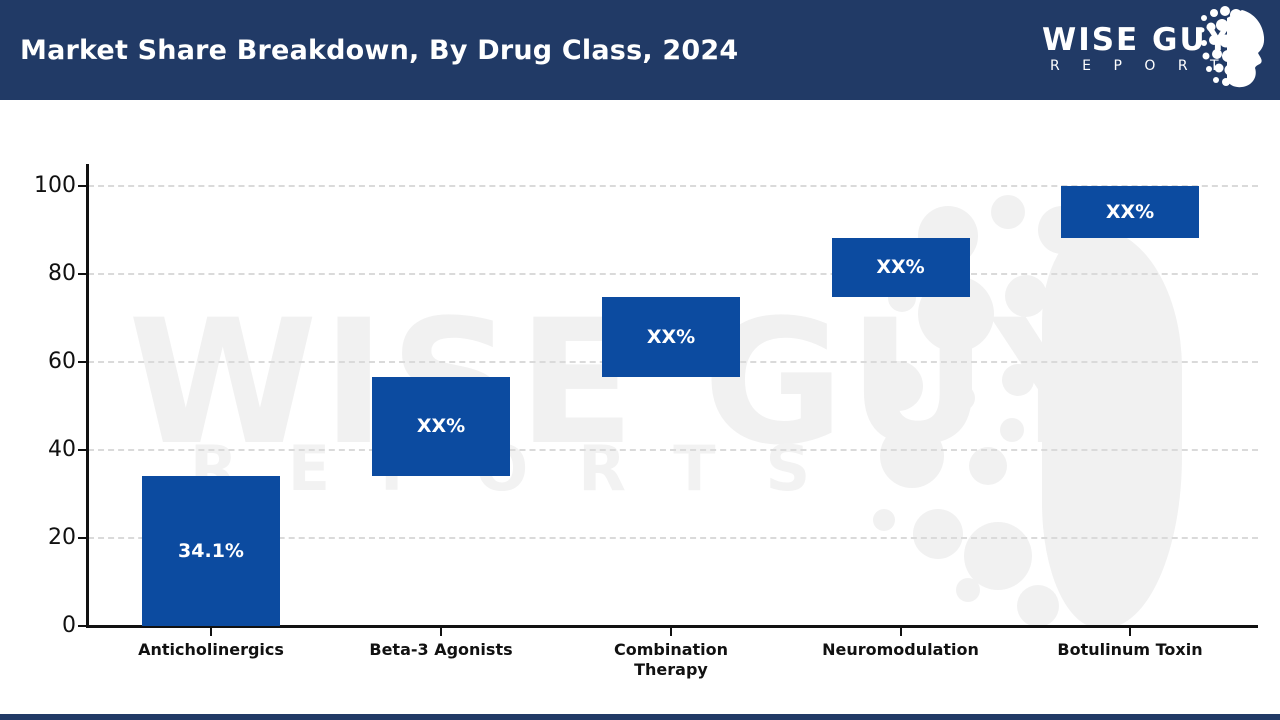 The image size is (1280, 720). I want to click on x-axis-label: Combination Therapy, so click(671, 659).